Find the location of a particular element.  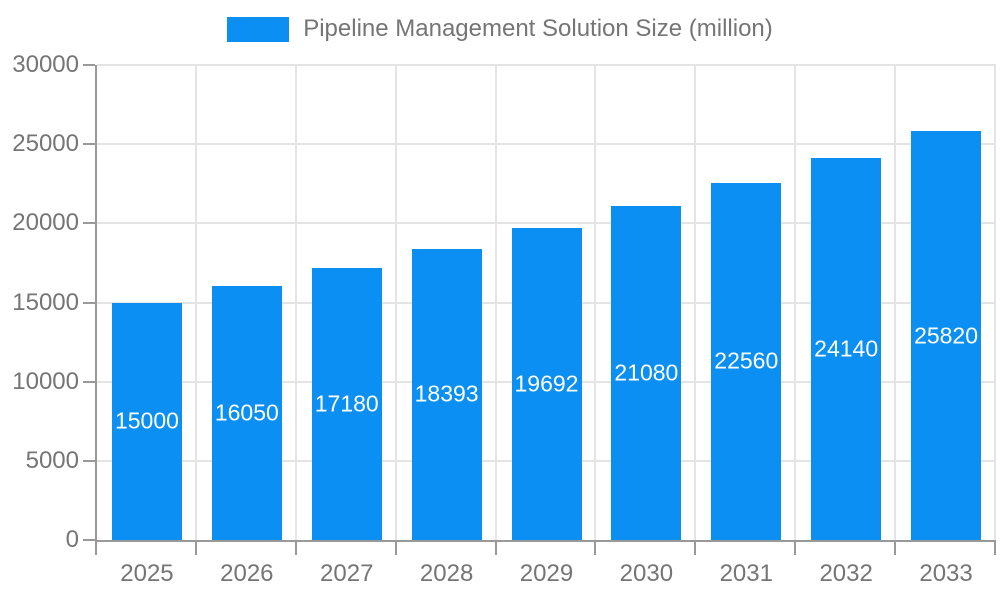

bar-value-label: 18393 is located at coordinates (446, 393).